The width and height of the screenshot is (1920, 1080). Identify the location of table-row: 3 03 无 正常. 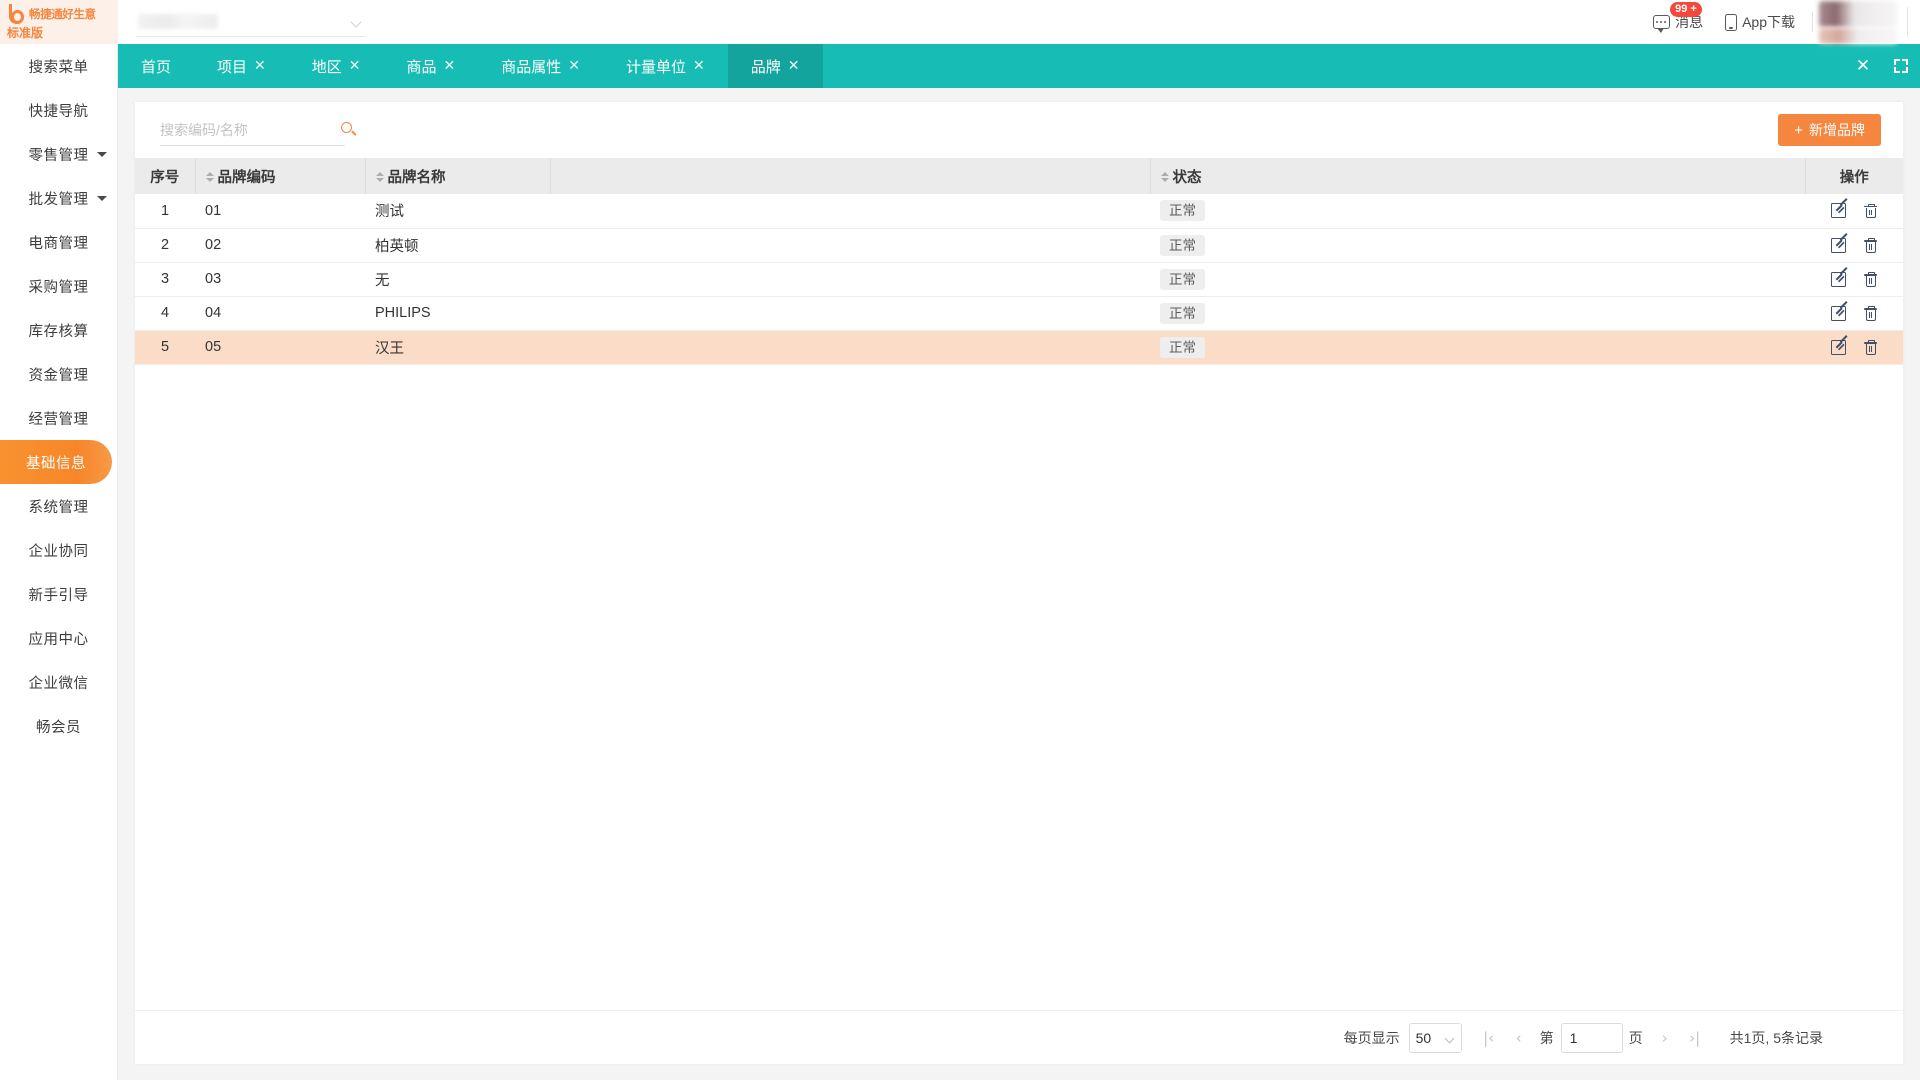
(1019, 279).